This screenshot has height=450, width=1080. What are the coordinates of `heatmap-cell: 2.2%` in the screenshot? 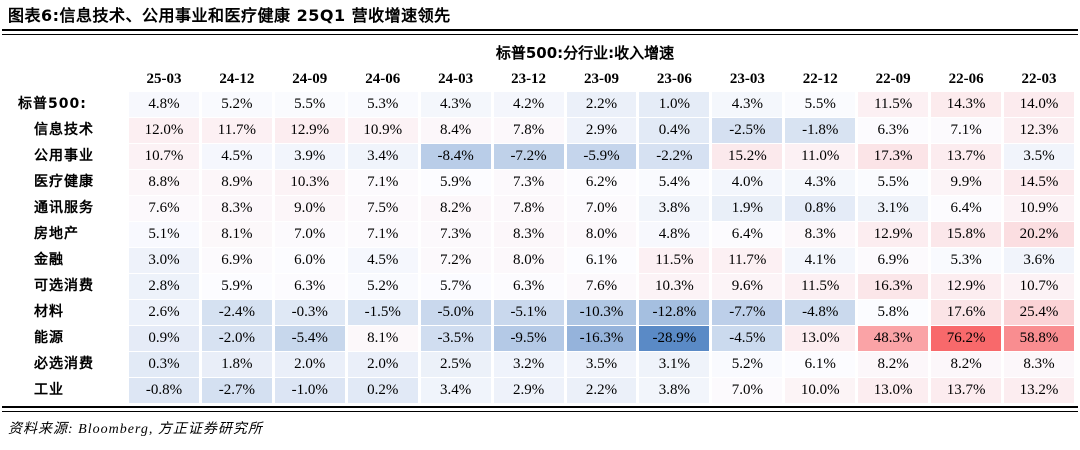 It's located at (601, 104).